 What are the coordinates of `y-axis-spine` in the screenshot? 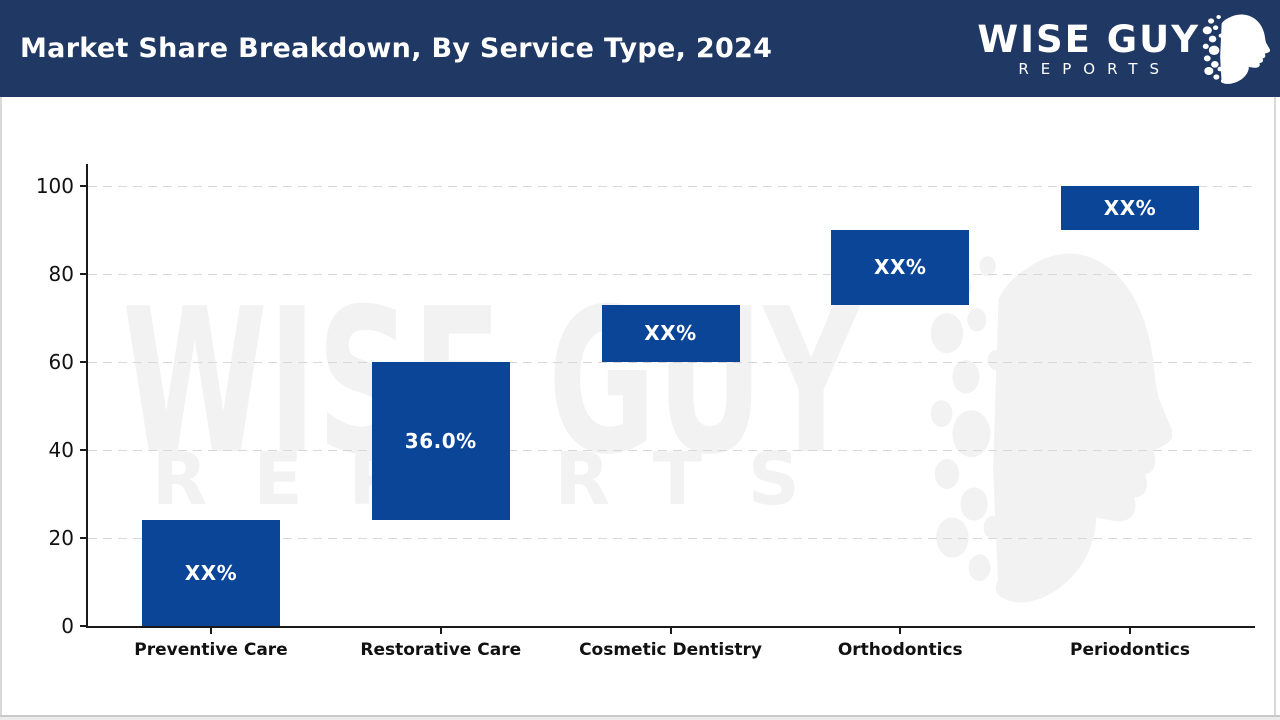 It's located at (87, 396).